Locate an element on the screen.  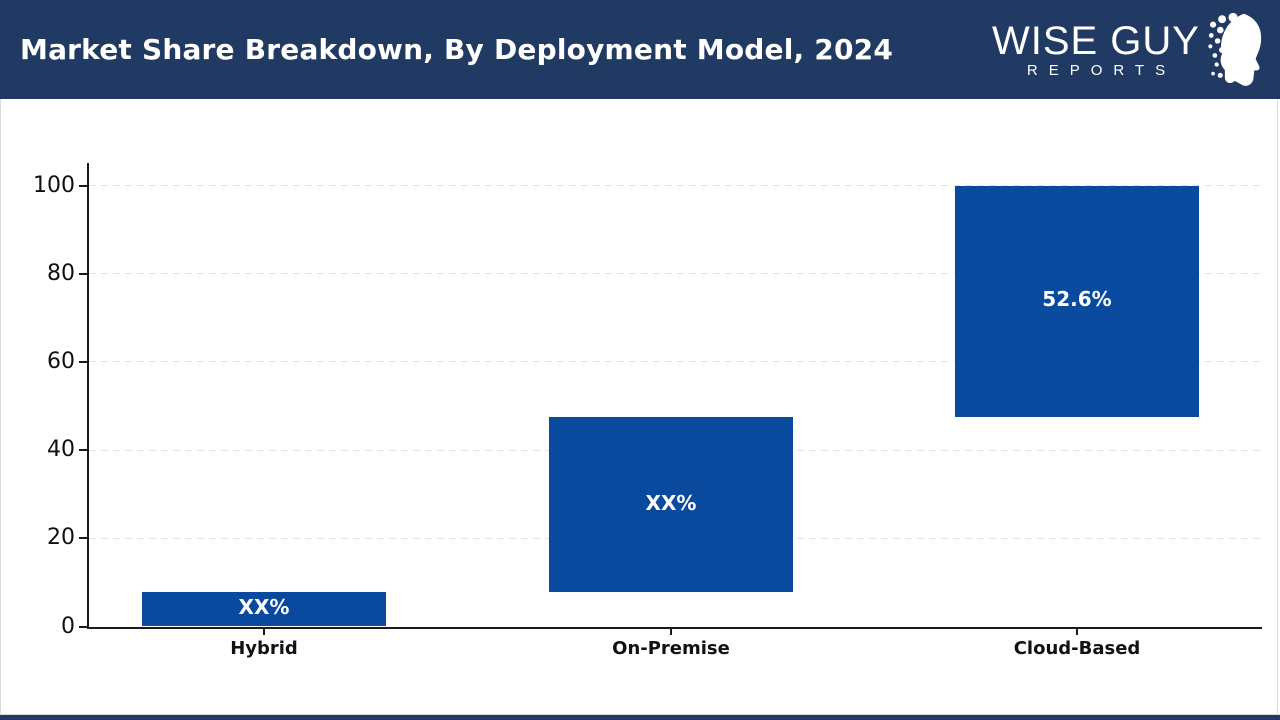
x-category-label: Hybrid is located at coordinates (264, 648).